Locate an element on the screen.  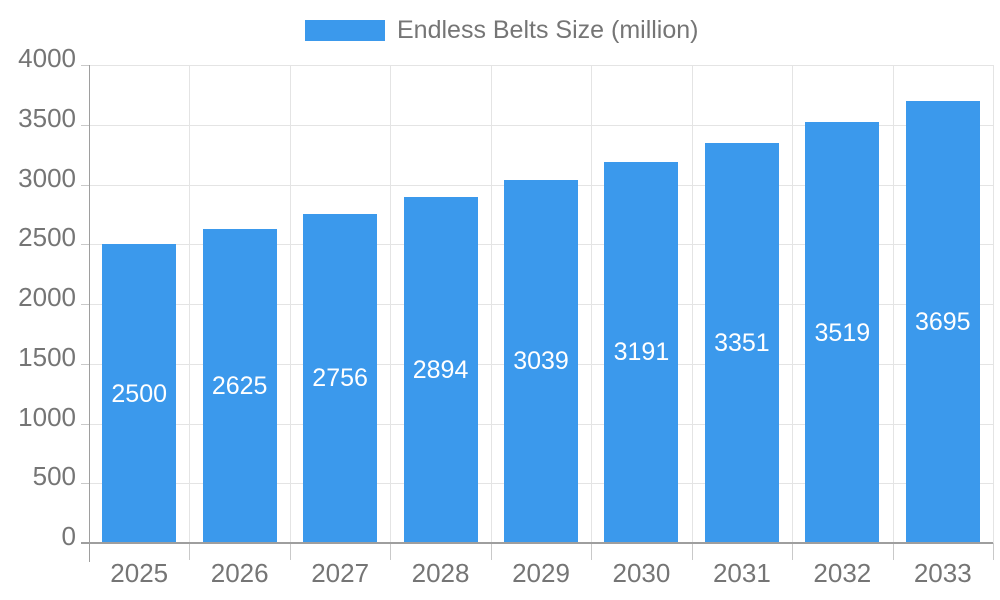
x-axis-label: 2030 is located at coordinates (641, 573).